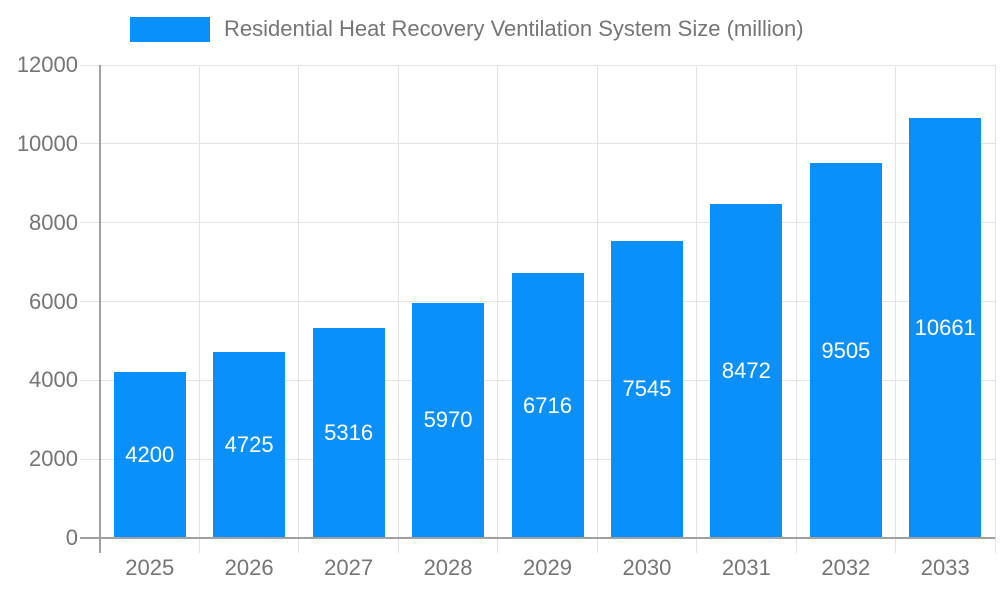 The image size is (1000, 600). I want to click on y-axis-tick-label: 8000, so click(53, 222).